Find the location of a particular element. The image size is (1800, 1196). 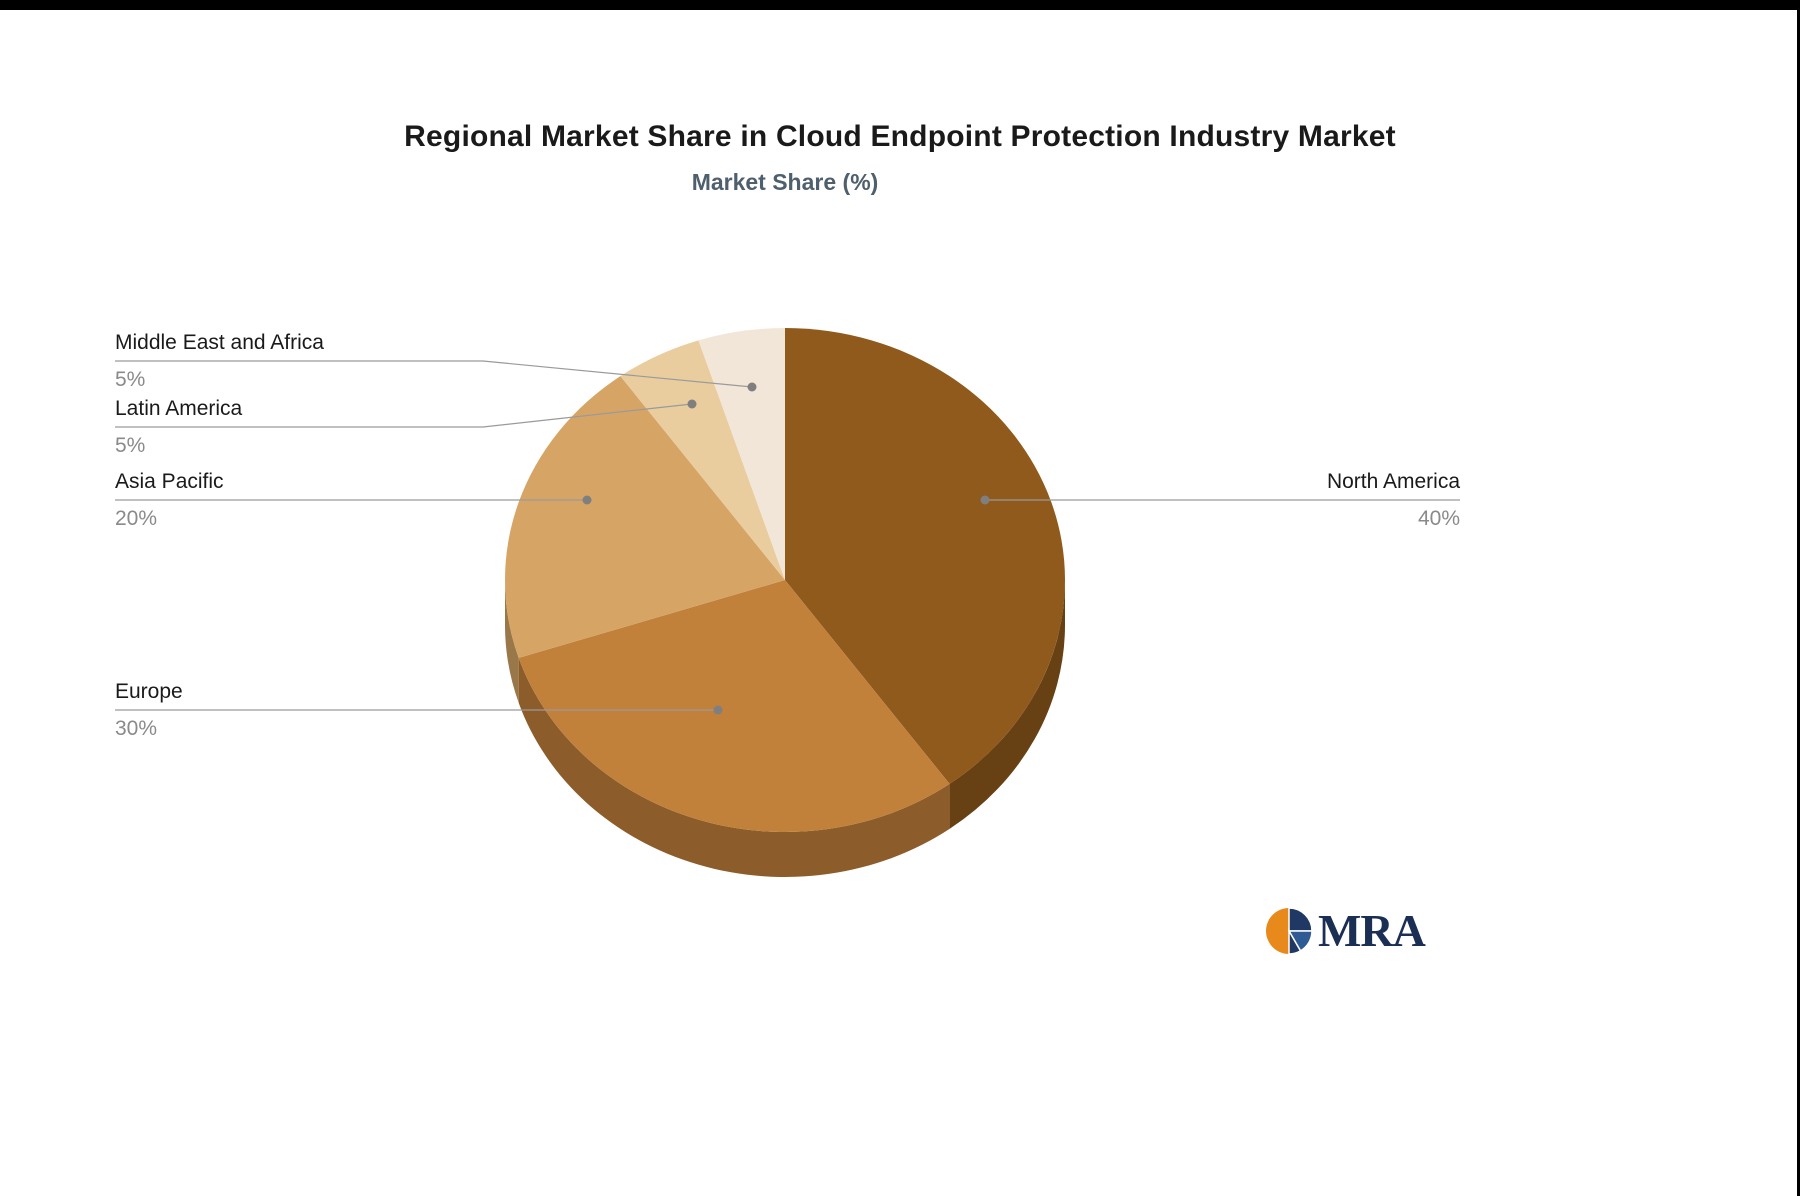

leader-dot-middle-east-and-africa is located at coordinates (752, 387).